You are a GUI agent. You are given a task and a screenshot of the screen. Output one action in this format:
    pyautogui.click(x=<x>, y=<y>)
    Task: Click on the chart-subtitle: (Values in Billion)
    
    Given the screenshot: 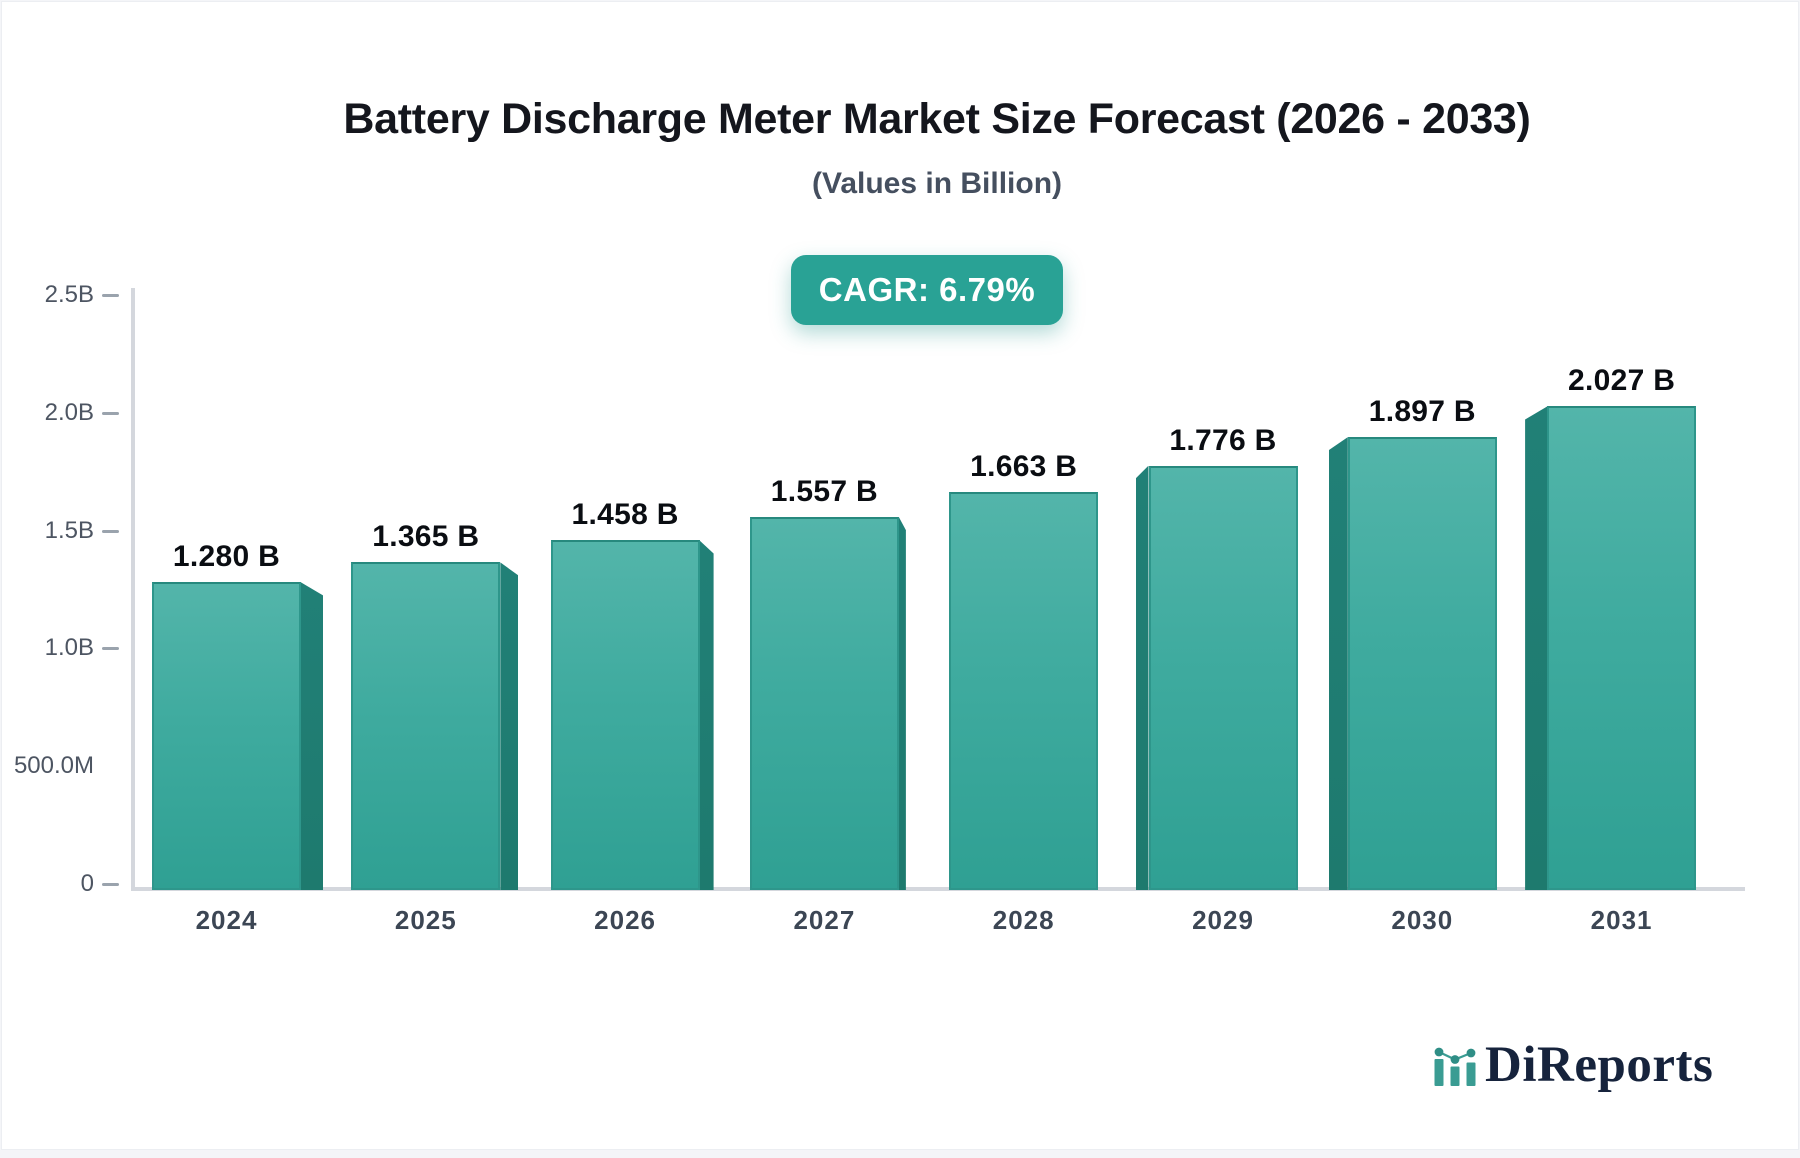 What is the action you would take?
    pyautogui.click(x=937, y=183)
    